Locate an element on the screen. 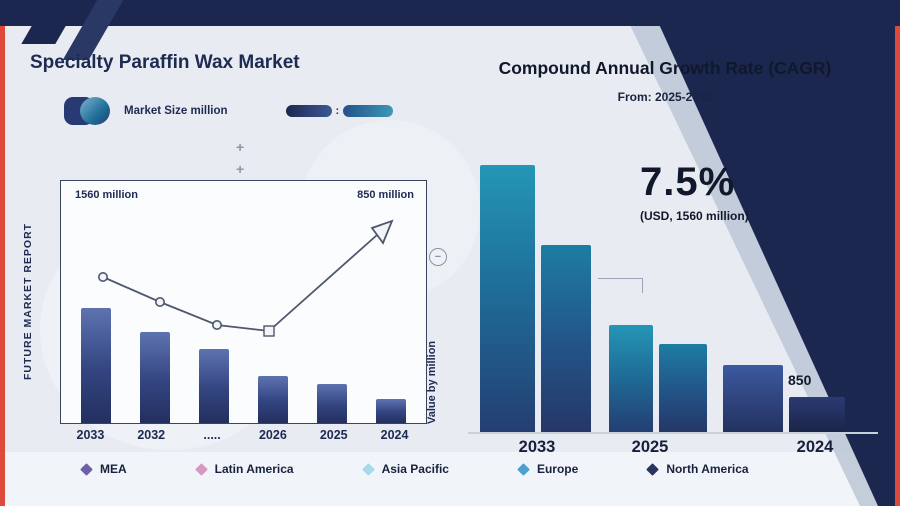  legend-item-north-america: North America is located at coordinates (697, 469).